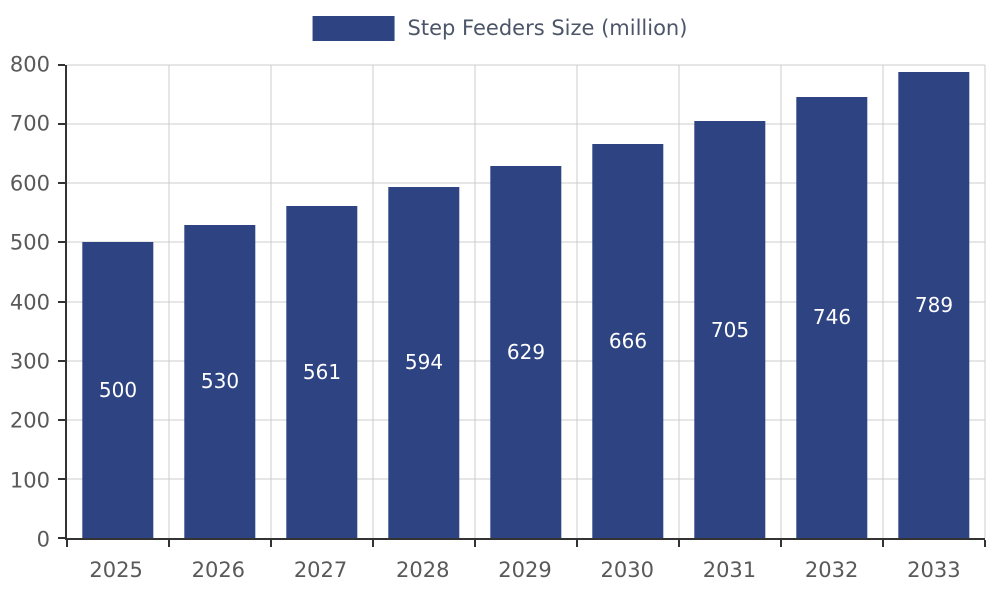 The width and height of the screenshot is (1000, 600). What do you see at coordinates (353, 29) in the screenshot?
I see `legend-swatch` at bounding box center [353, 29].